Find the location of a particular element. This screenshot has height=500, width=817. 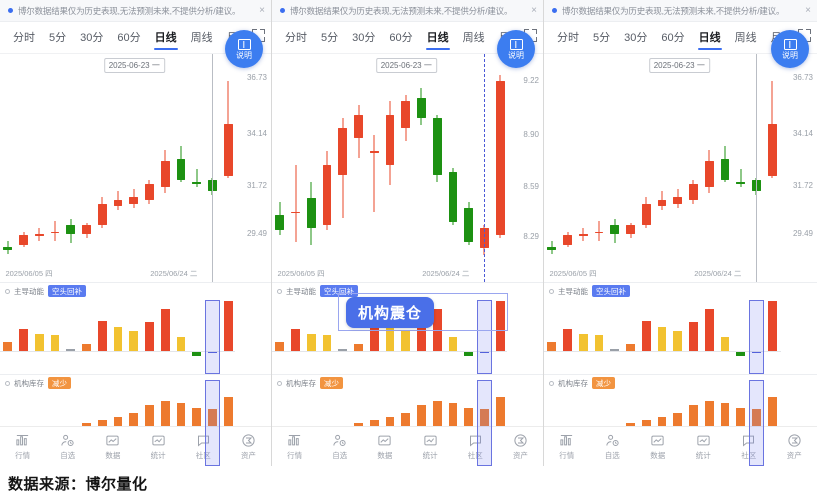

price-tick-label: 36.73 is located at coordinates (256, 78).